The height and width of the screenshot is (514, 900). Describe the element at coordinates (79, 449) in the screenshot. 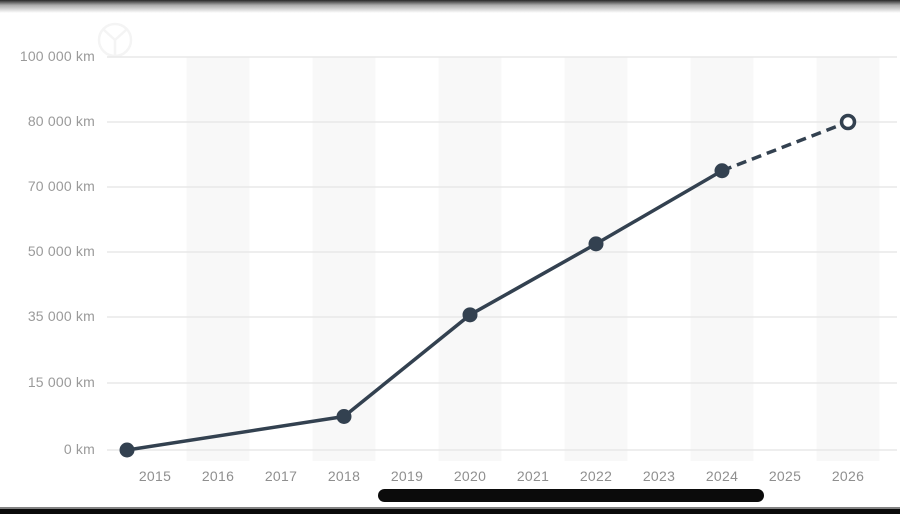

I see `y-tick-label: 0 km` at that location.